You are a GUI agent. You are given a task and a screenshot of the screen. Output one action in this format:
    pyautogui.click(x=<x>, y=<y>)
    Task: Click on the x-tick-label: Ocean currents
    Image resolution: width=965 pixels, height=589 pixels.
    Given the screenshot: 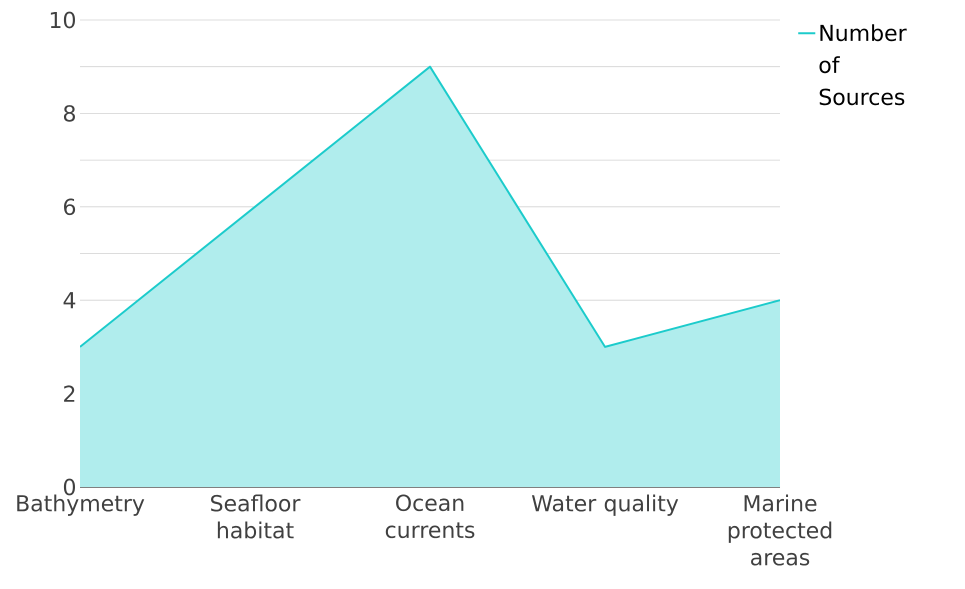 What is the action you would take?
    pyautogui.click(x=430, y=516)
    